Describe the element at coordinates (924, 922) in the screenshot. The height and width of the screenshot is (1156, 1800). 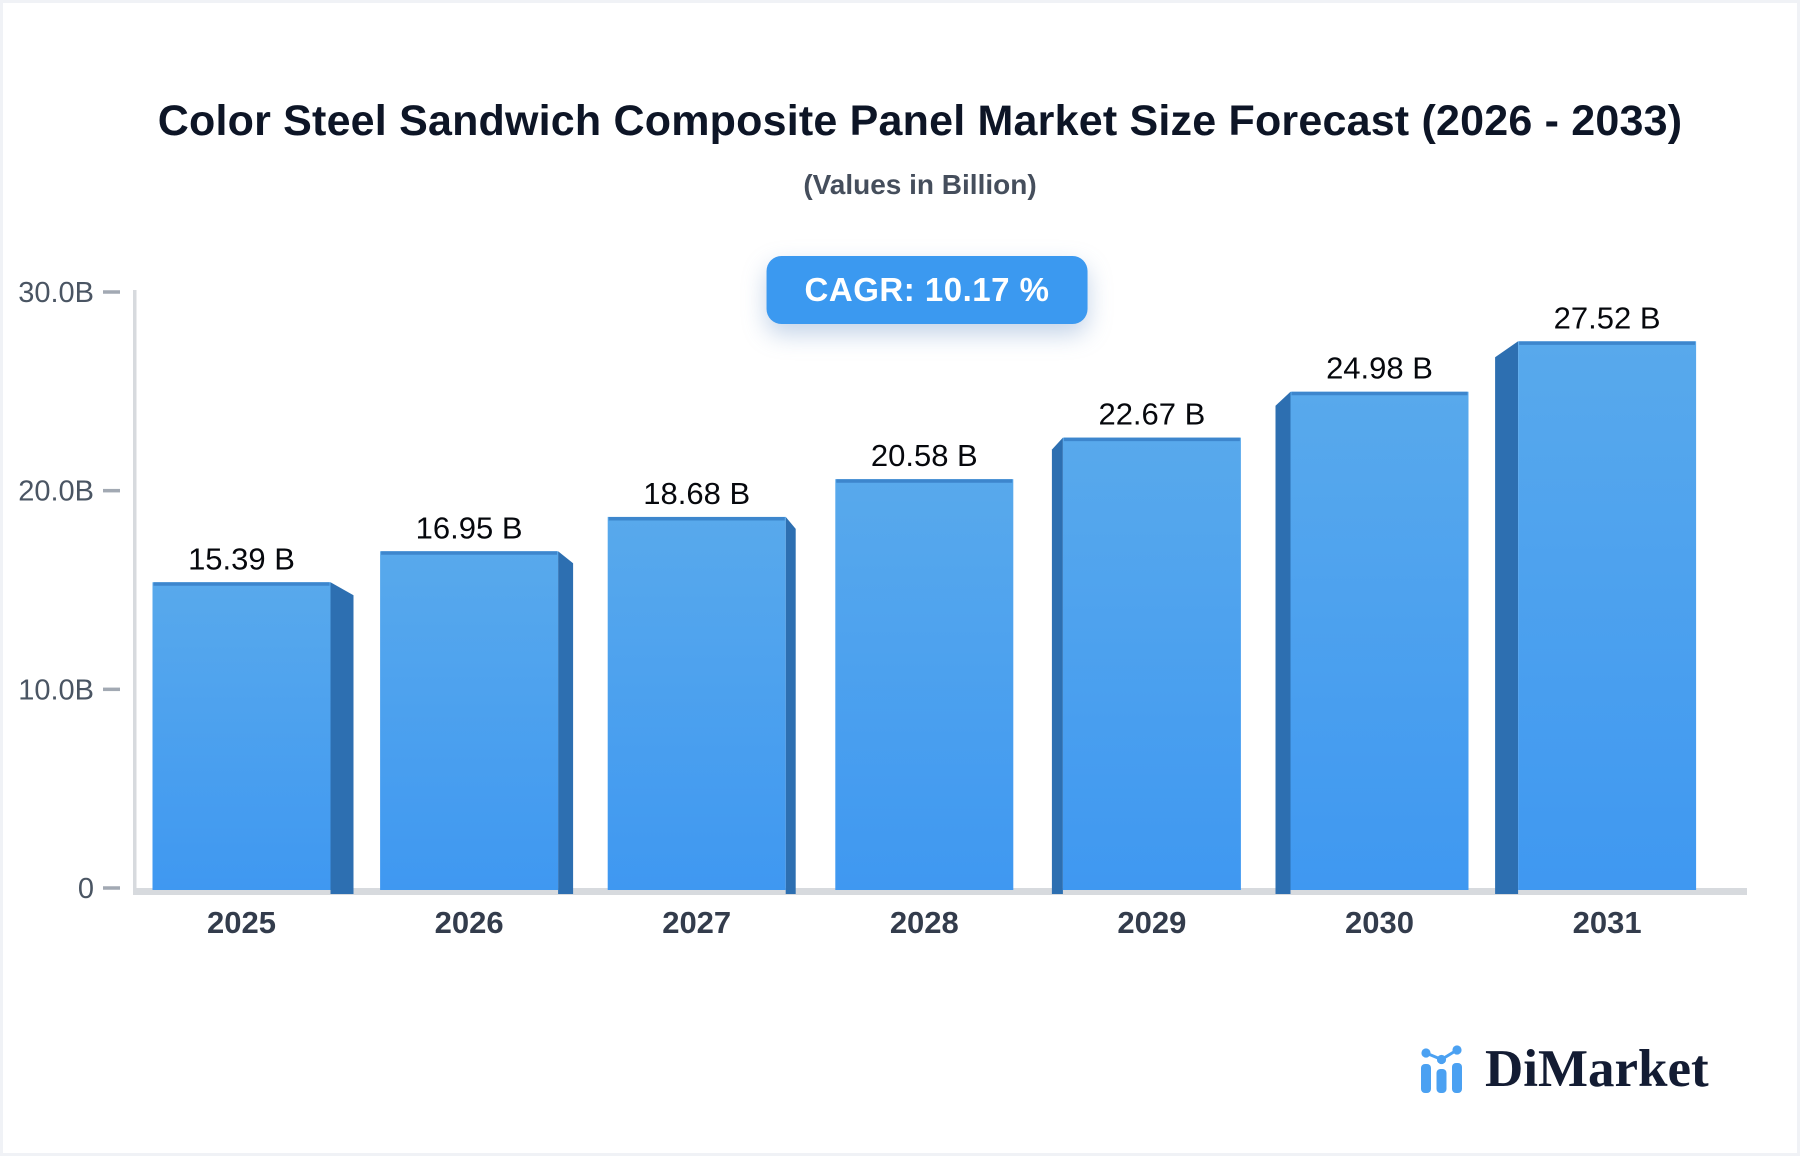
I see `x-axis-label: 2028` at that location.